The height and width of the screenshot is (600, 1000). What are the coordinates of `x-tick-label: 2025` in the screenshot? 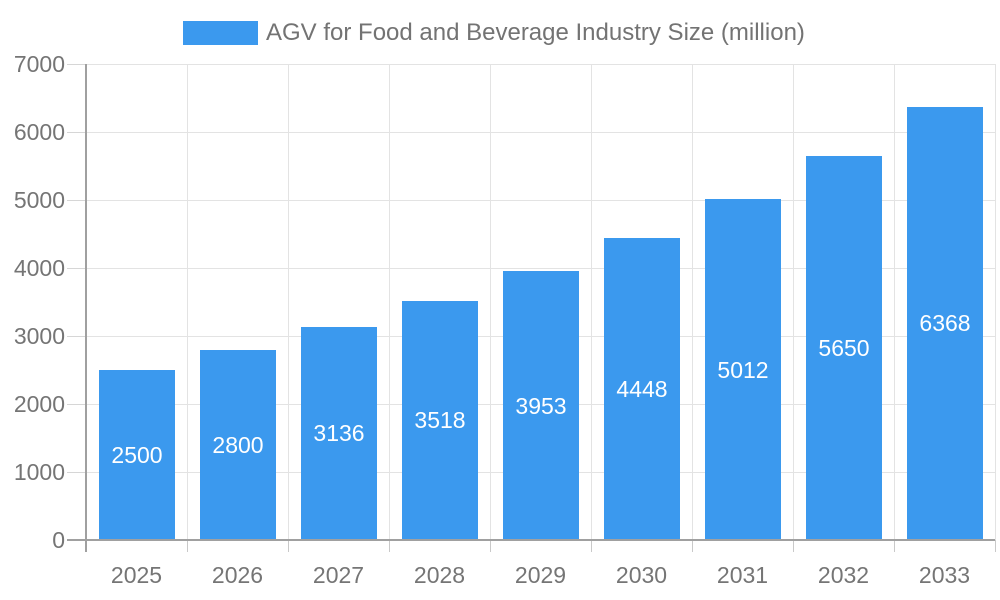 It's located at (136, 575).